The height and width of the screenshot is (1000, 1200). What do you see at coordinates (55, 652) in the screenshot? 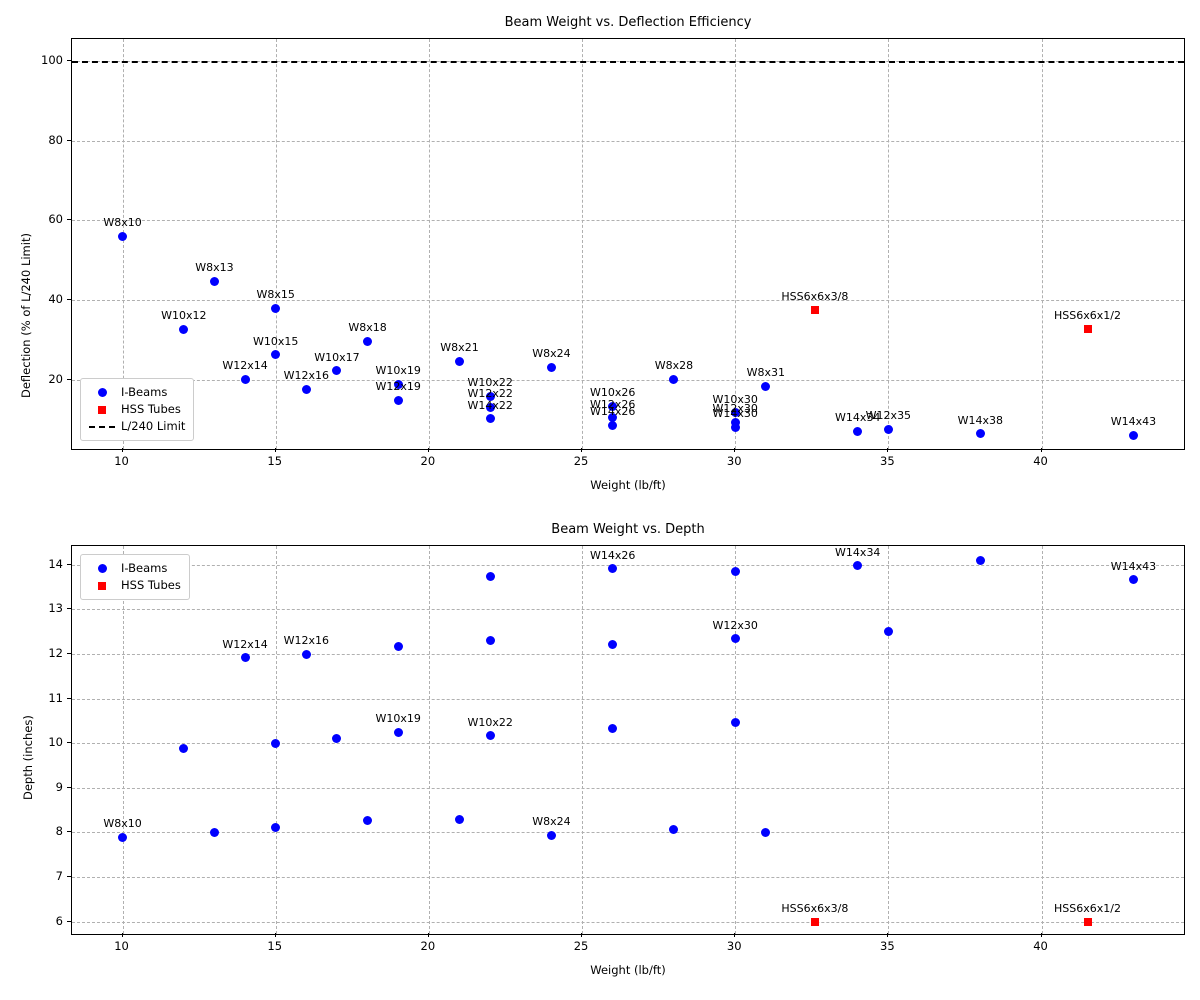
I see `y-tick-label: 12` at bounding box center [55, 652].